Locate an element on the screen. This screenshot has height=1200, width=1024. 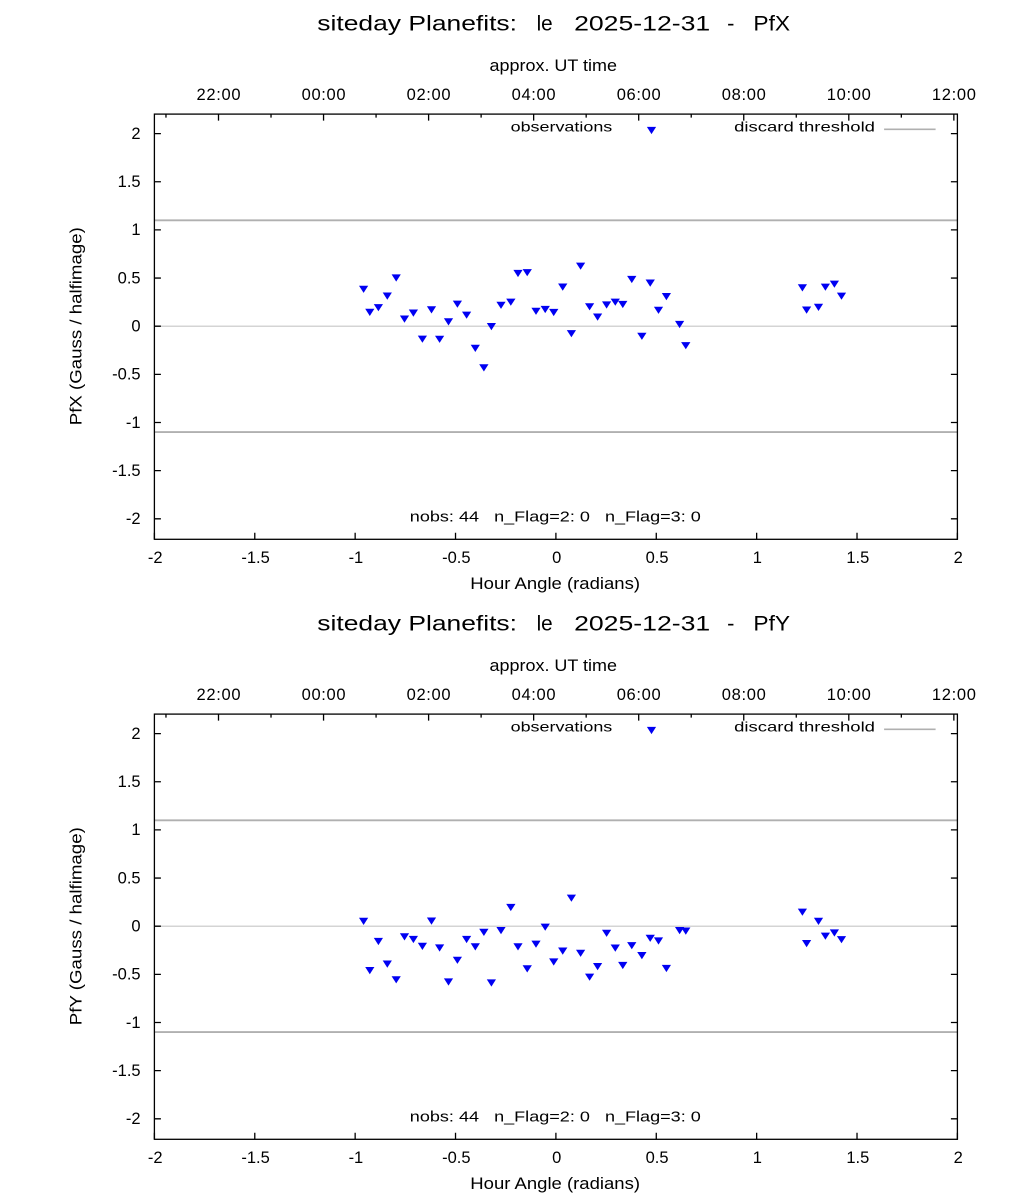
svg-text: PfY (Gauss / halfimage) is located at coordinates (77, 926).